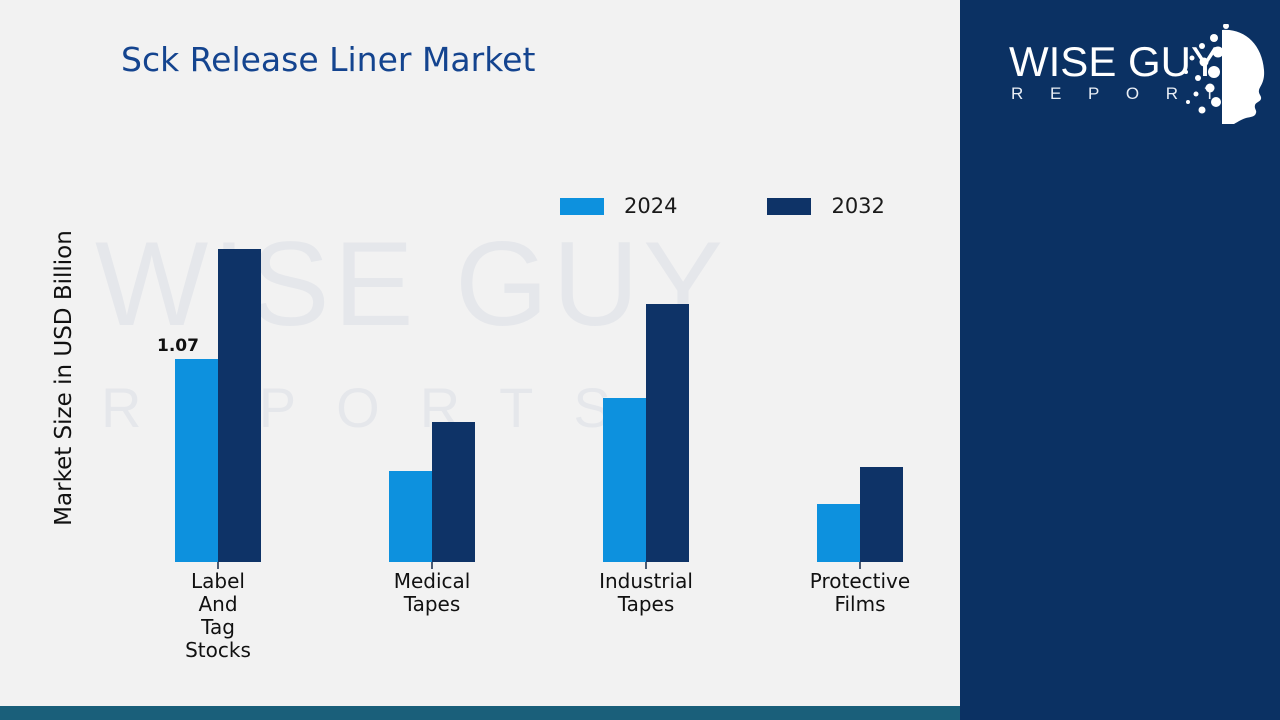 The image size is (1280, 720). Describe the element at coordinates (646, 581) in the screenshot. I see `category-label-2-line-0: Industrial` at that location.